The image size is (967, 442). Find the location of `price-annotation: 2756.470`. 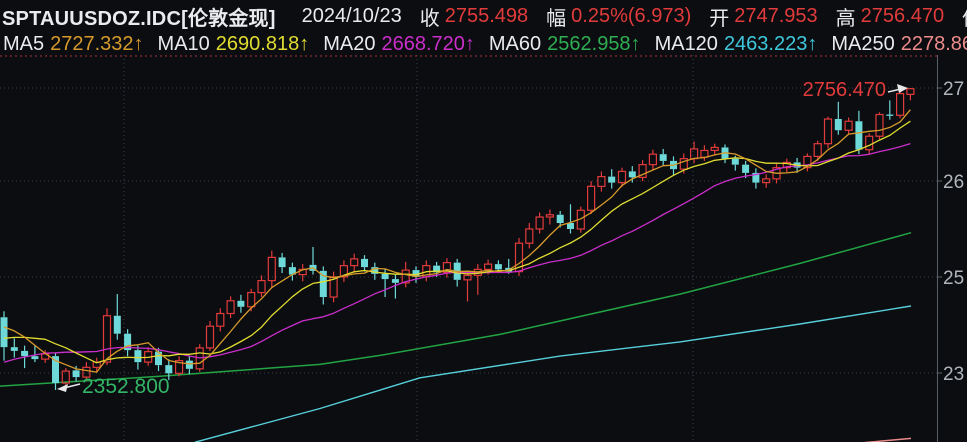

price-annotation: 2756.470 is located at coordinates (844, 90).